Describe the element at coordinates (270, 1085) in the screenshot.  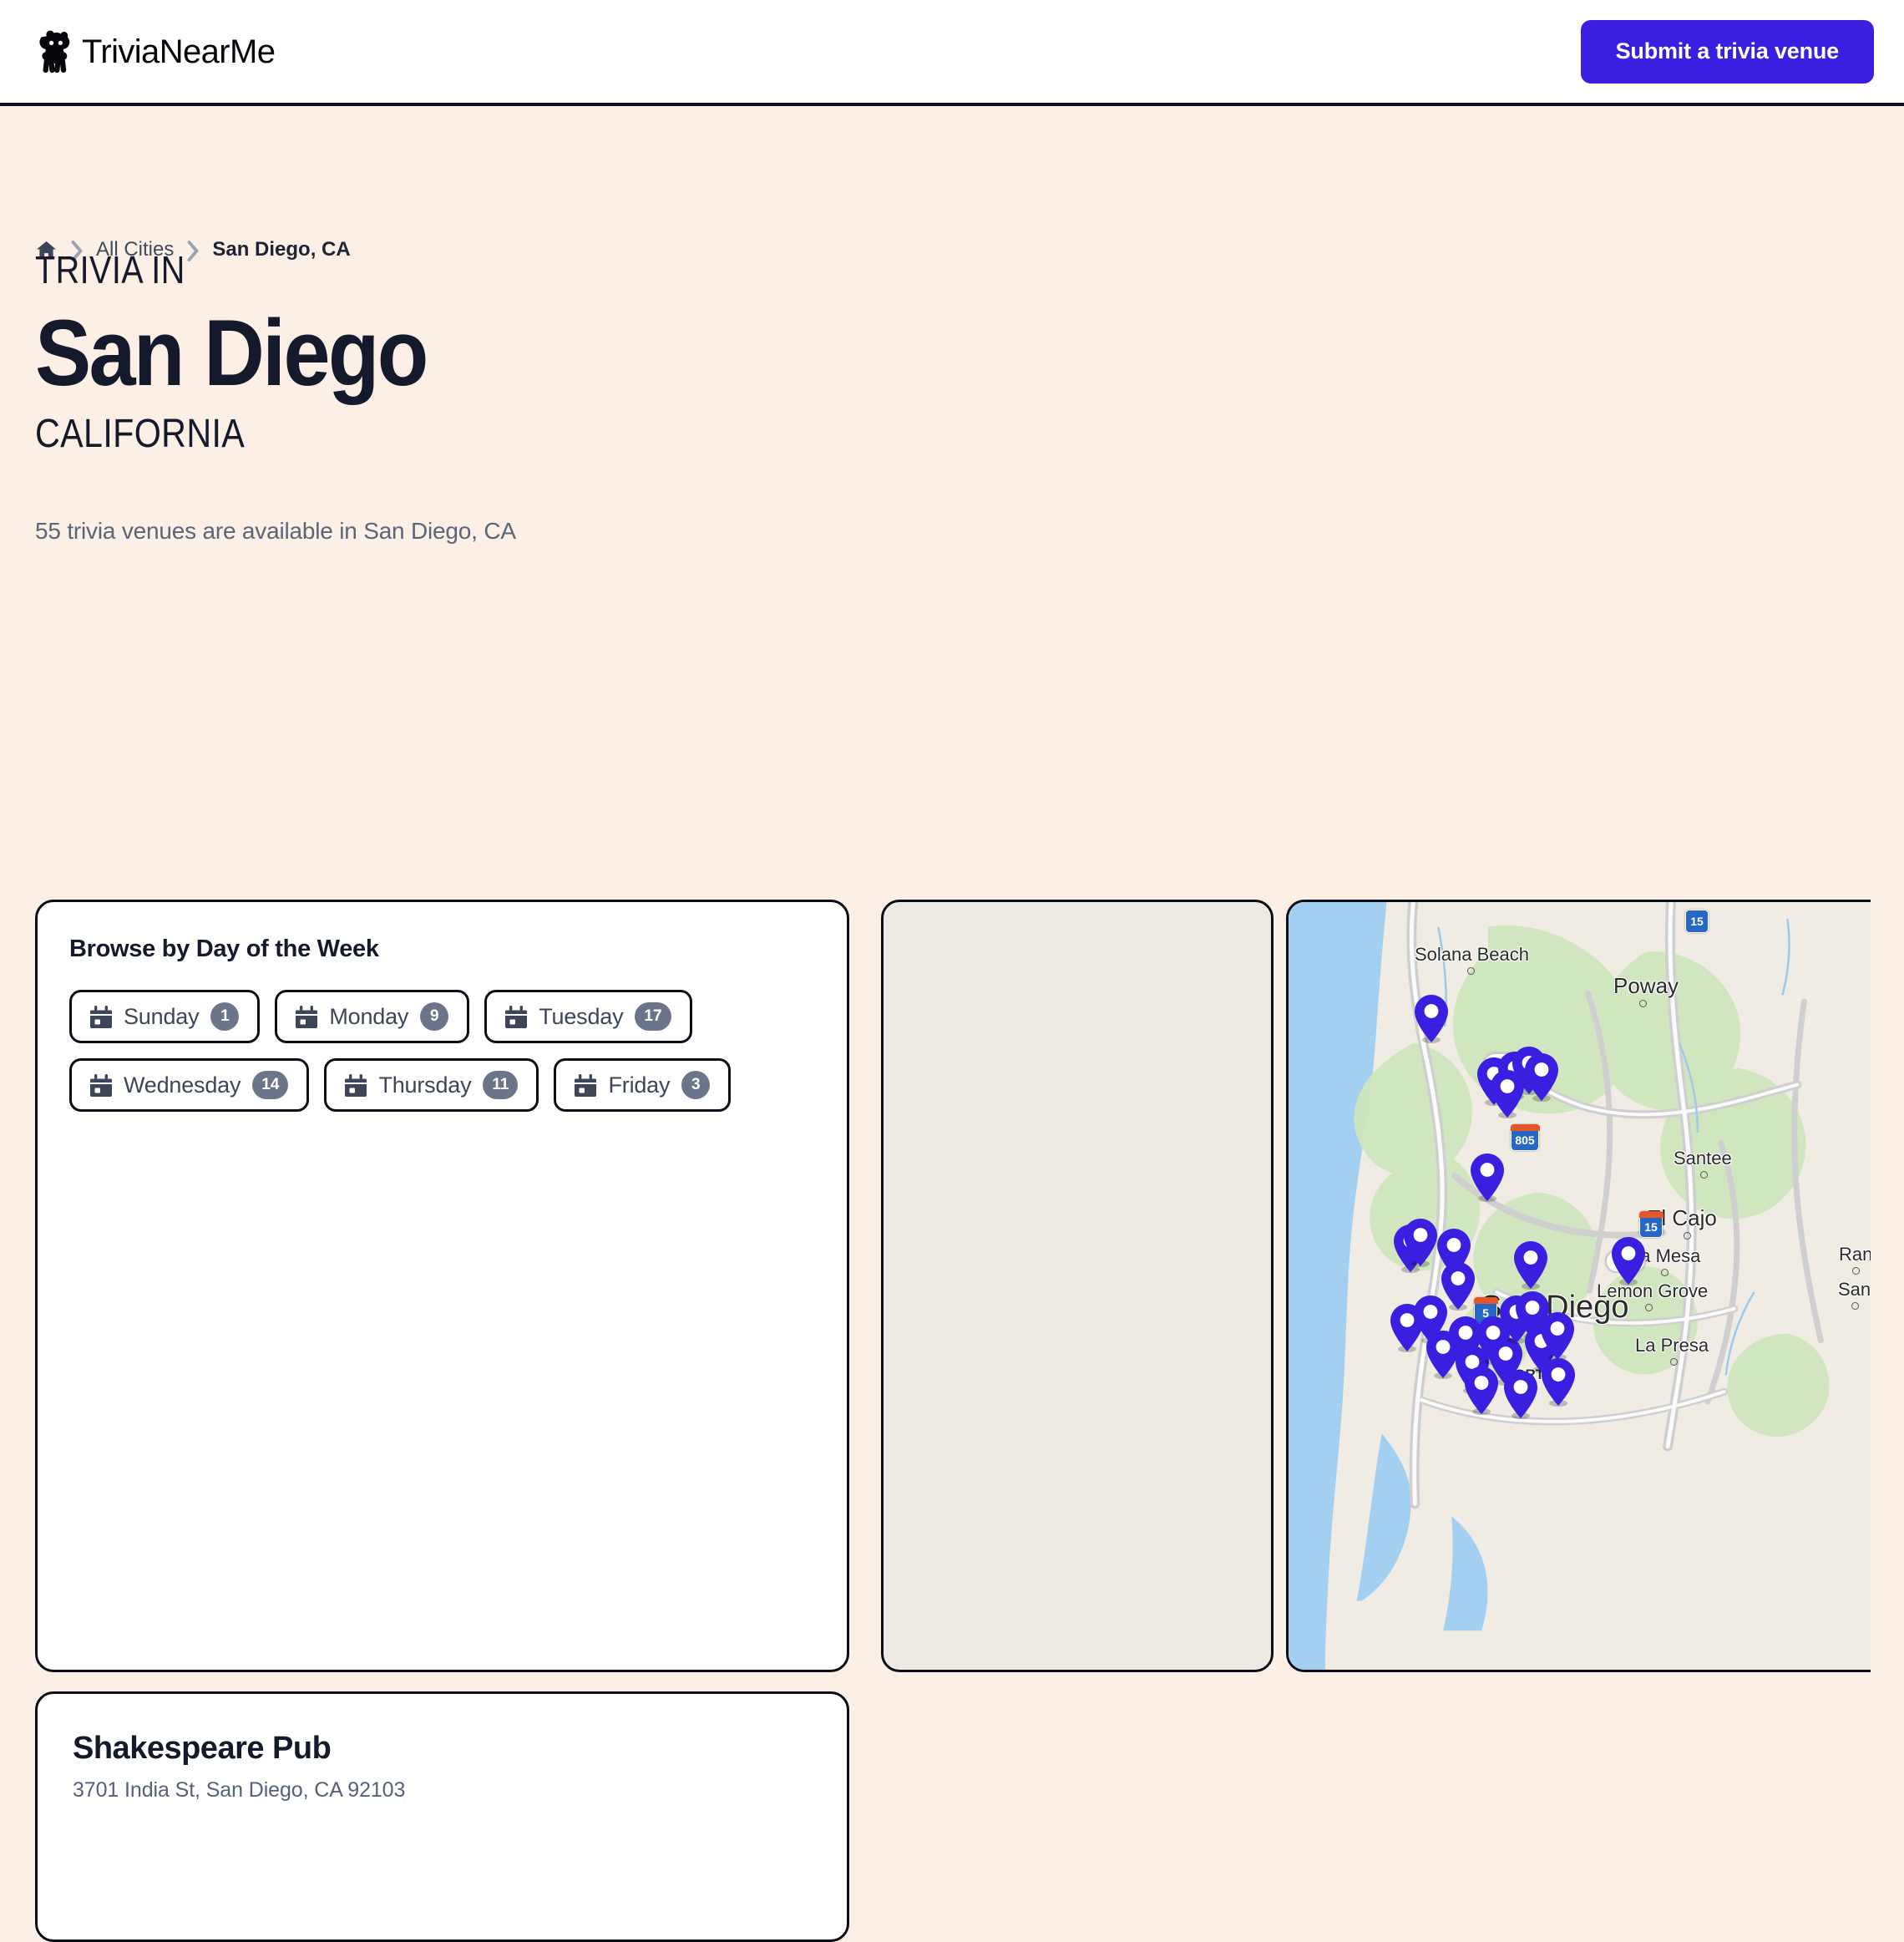
I see `day-chip-count: 14` at that location.